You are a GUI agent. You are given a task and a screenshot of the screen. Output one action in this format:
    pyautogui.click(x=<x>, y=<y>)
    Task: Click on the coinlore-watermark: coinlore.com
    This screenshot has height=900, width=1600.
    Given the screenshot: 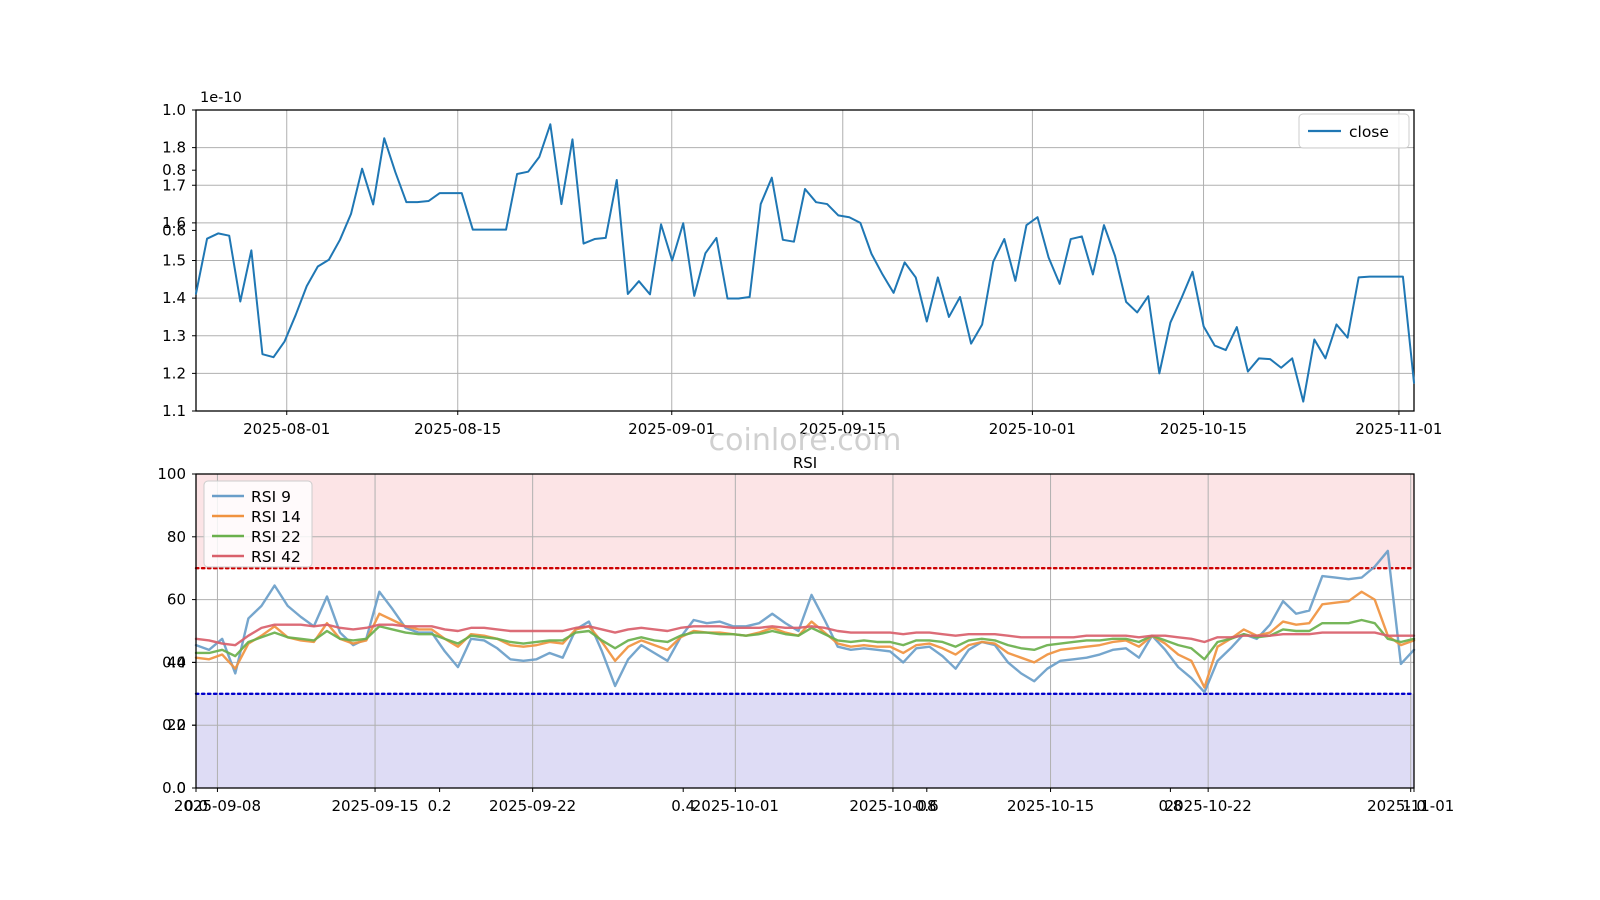 What is the action you would take?
    pyautogui.click(x=805, y=440)
    